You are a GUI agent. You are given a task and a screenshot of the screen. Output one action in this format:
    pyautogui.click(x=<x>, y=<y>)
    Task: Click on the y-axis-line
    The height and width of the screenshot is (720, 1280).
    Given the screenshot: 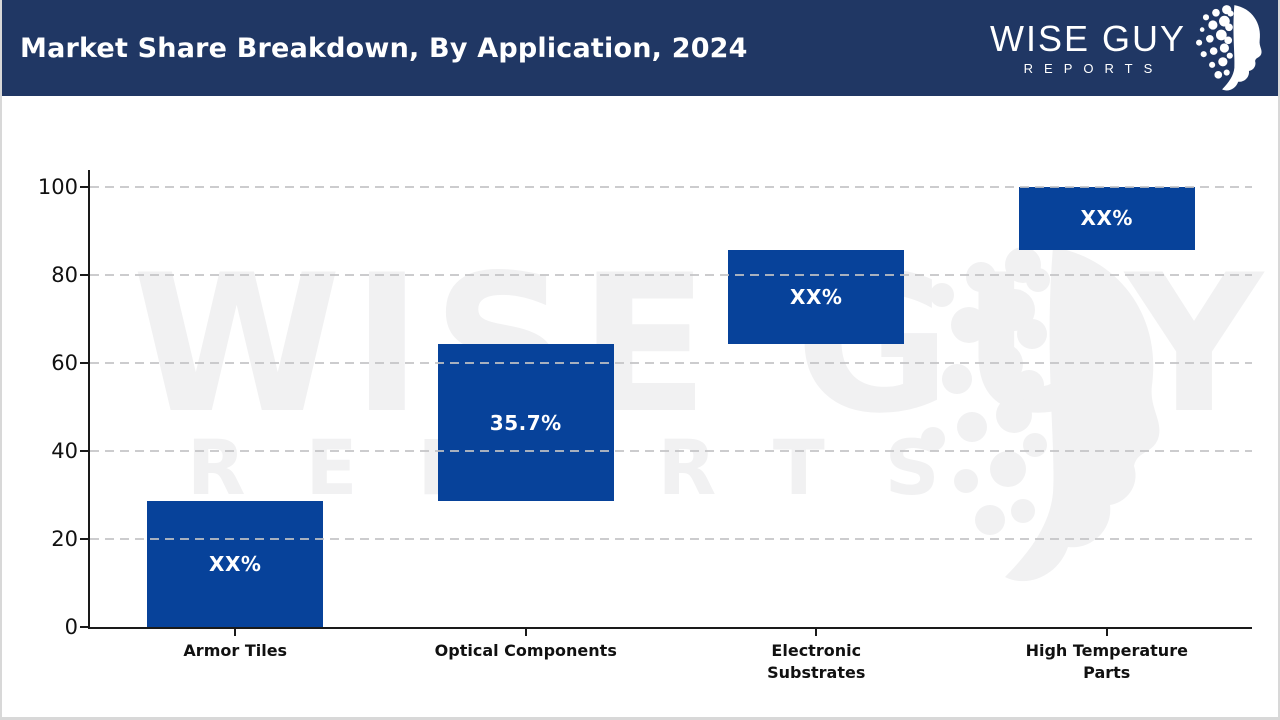 What is the action you would take?
    pyautogui.click(x=89, y=399)
    